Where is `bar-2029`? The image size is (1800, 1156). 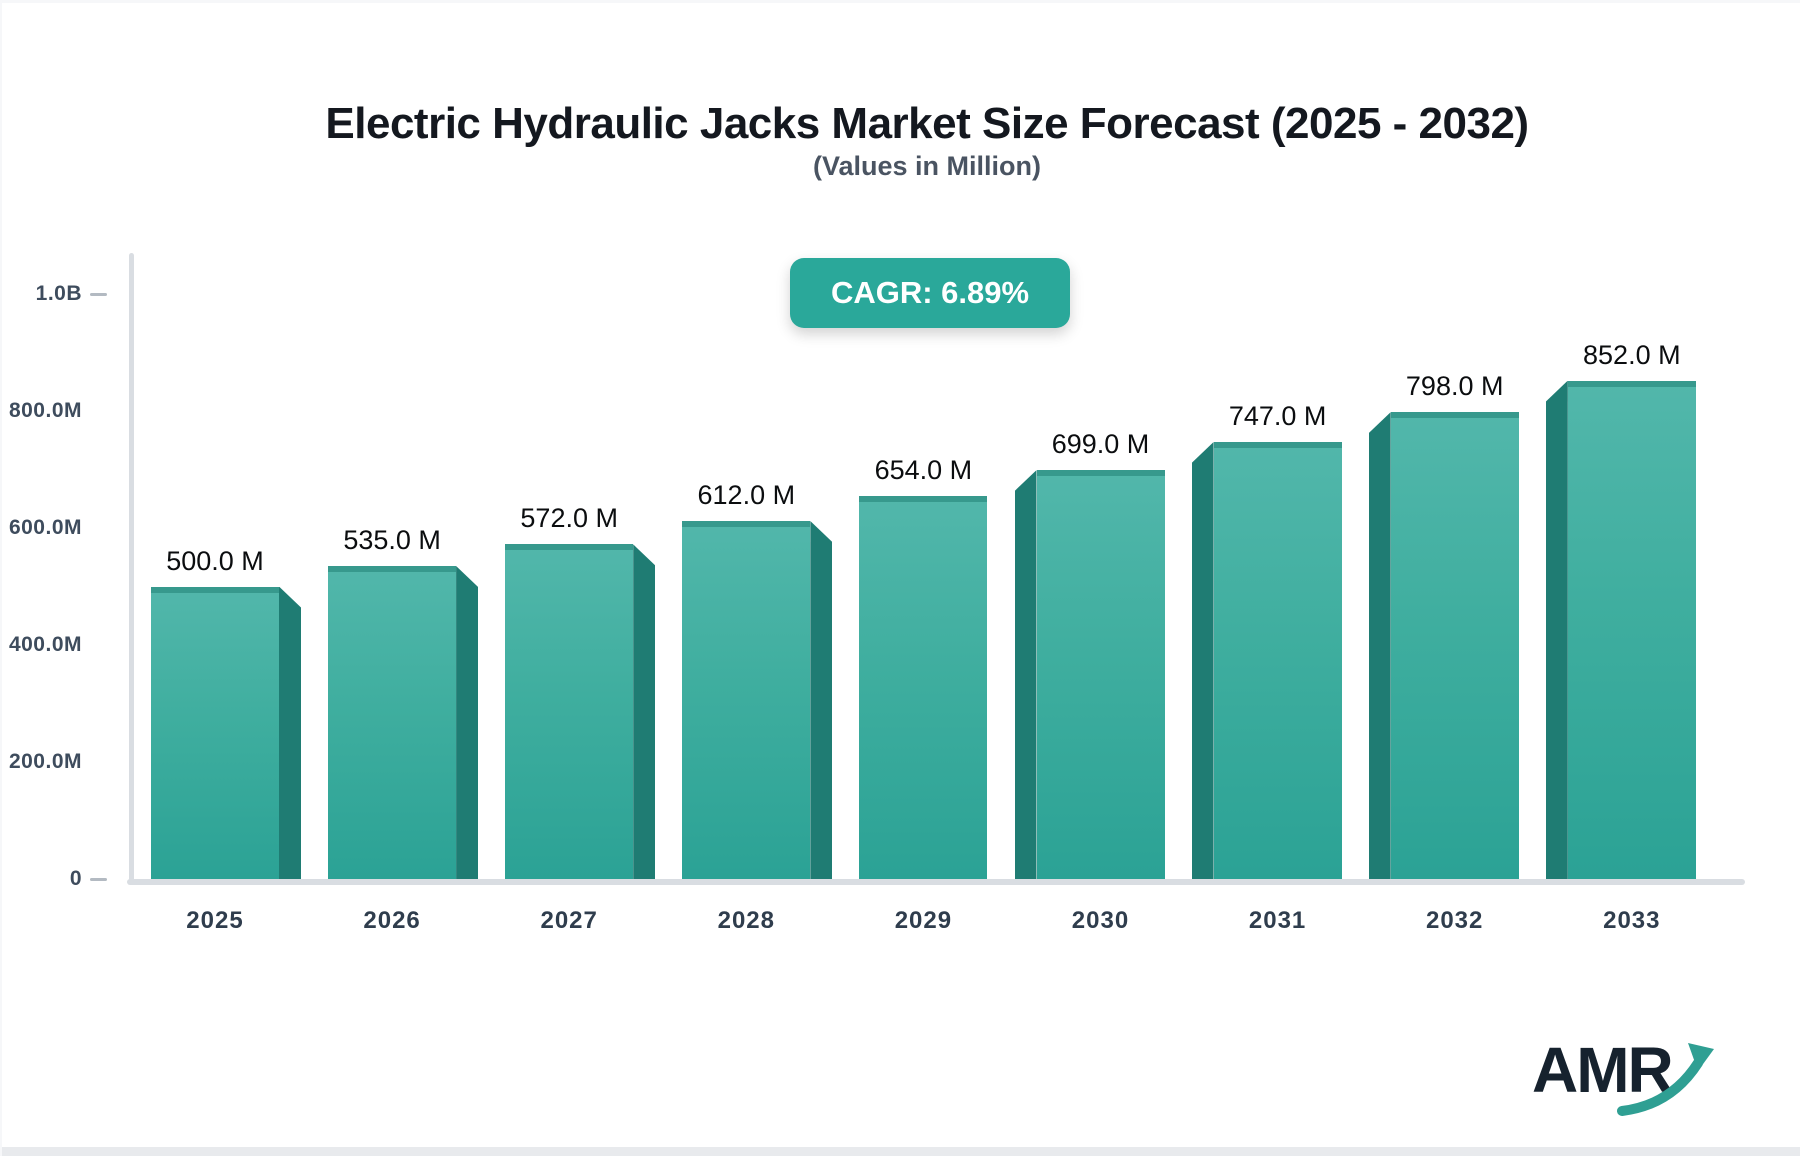 bar-2029 is located at coordinates (923, 687).